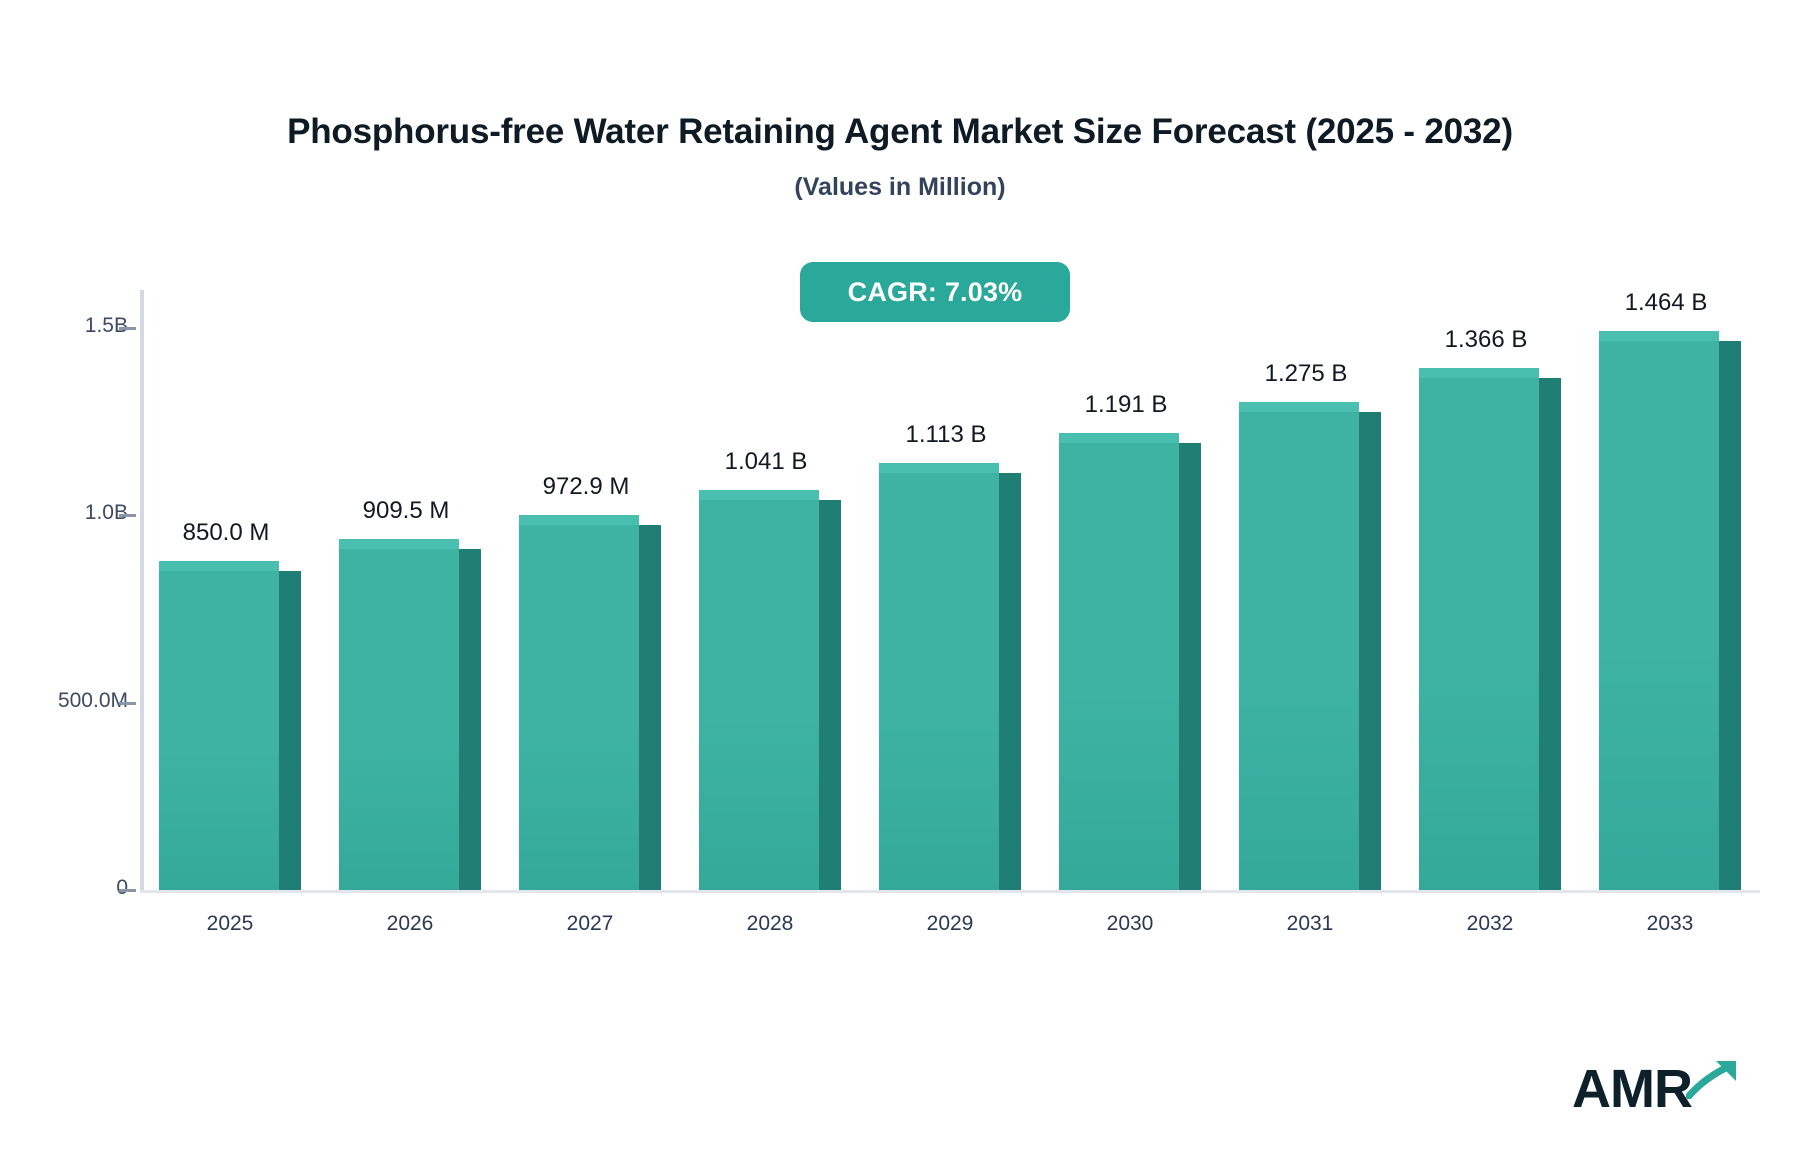  I want to click on logo-text: AMR, so click(1632, 1088).